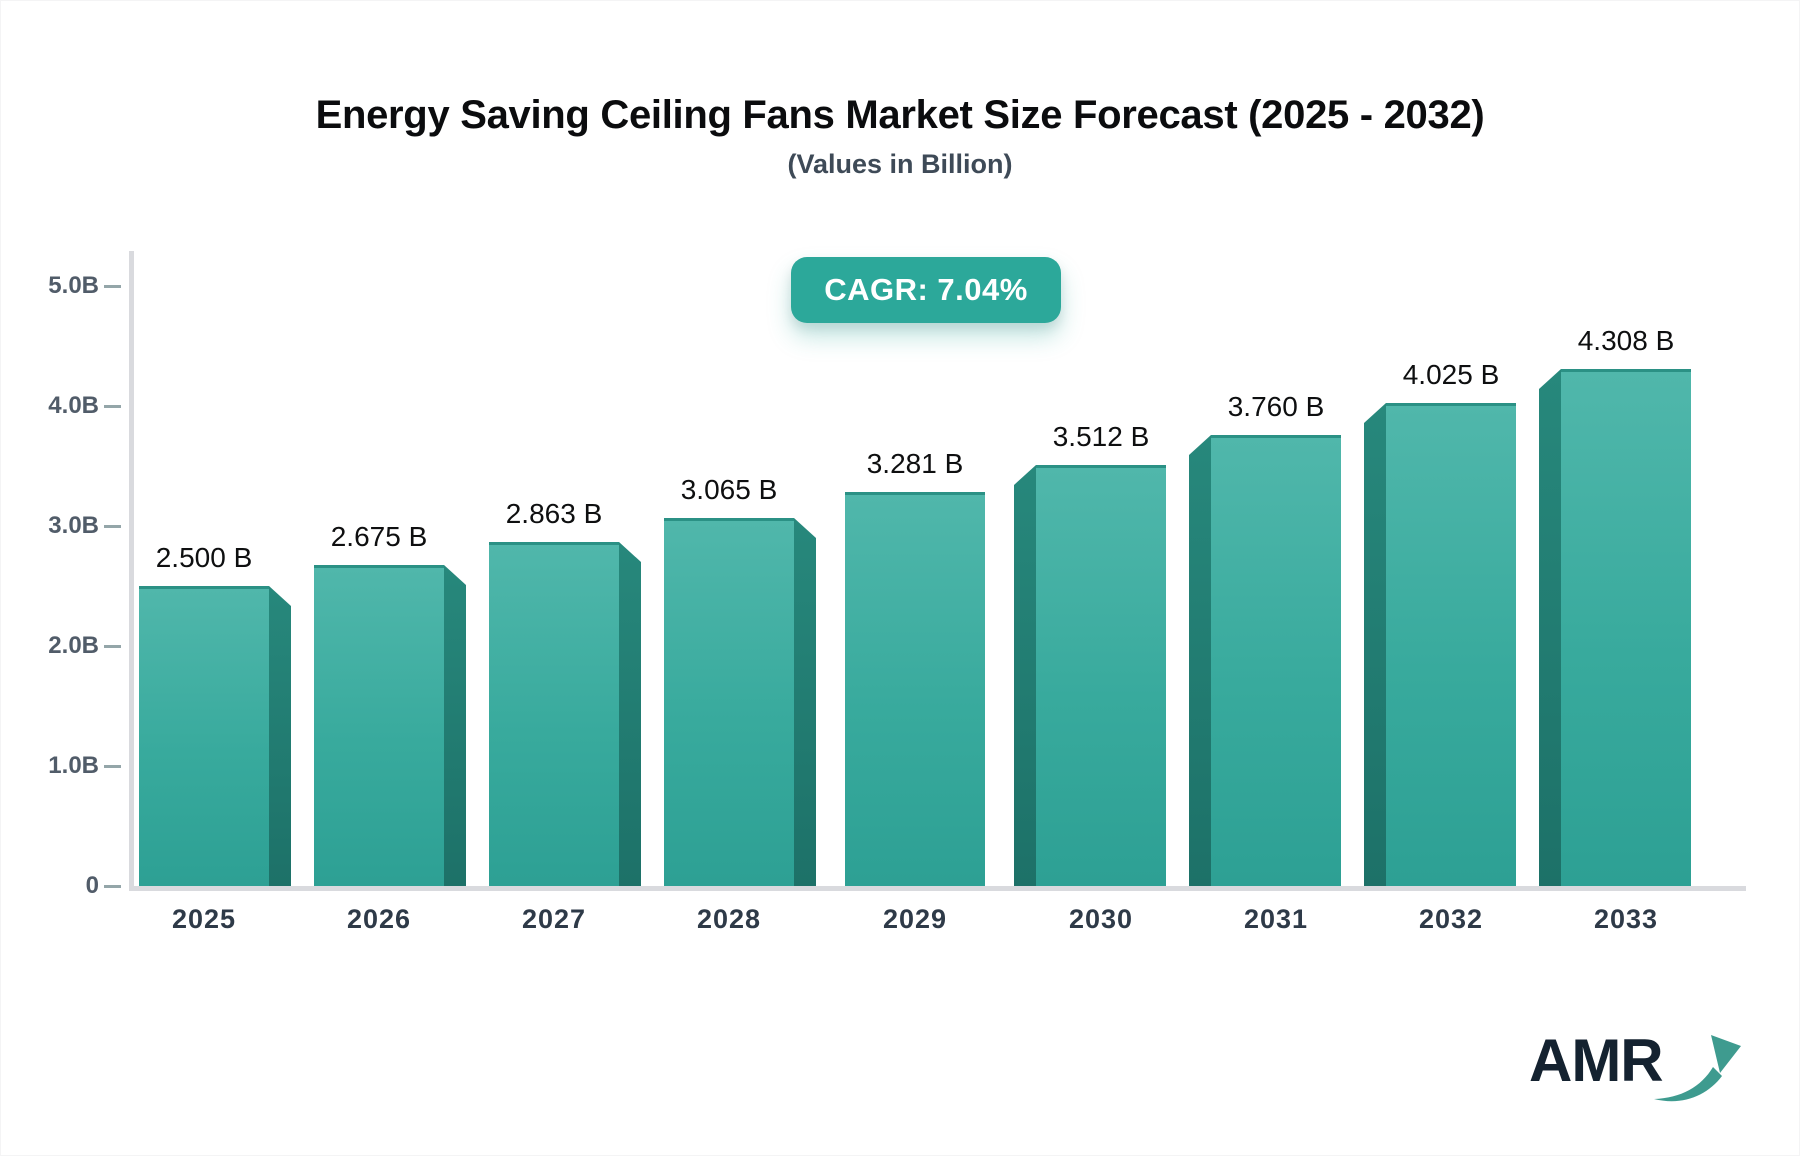  Describe the element at coordinates (92, 885) in the screenshot. I see `y-tick-label-0: 0` at that location.